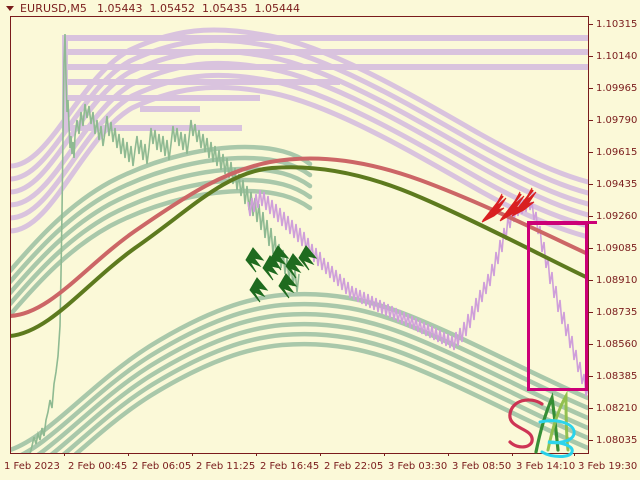 The image size is (640, 480). Describe the element at coordinates (557, 306) in the screenshot. I see `rectangle-object` at that location.